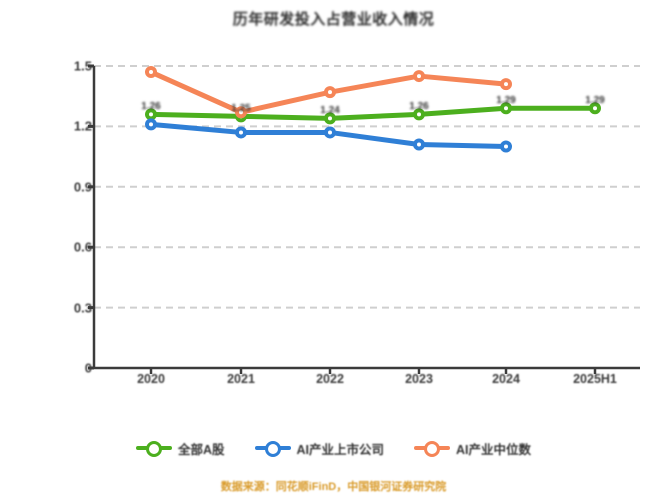  What do you see at coordinates (506, 146) in the screenshot?
I see `datapoint-AI产业上市公司-2024` at bounding box center [506, 146].